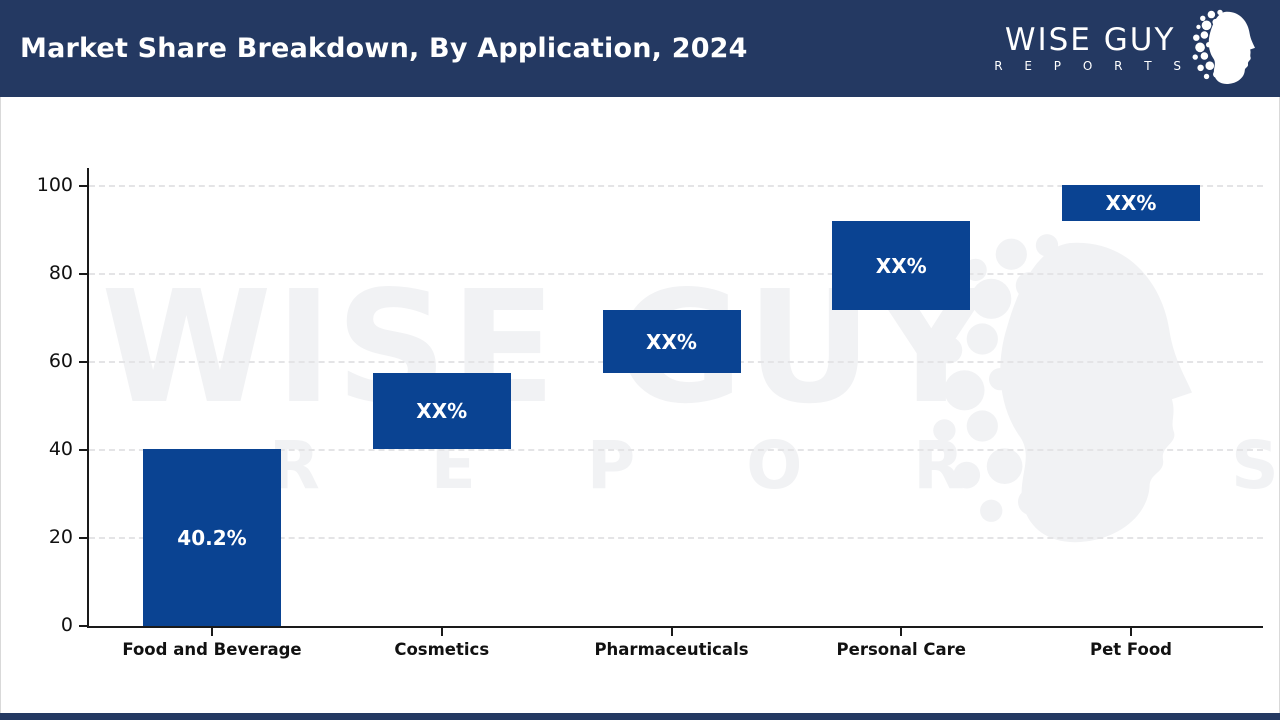 This screenshot has height=720, width=1280. Describe the element at coordinates (675, 627) in the screenshot. I see `x-axis` at that location.